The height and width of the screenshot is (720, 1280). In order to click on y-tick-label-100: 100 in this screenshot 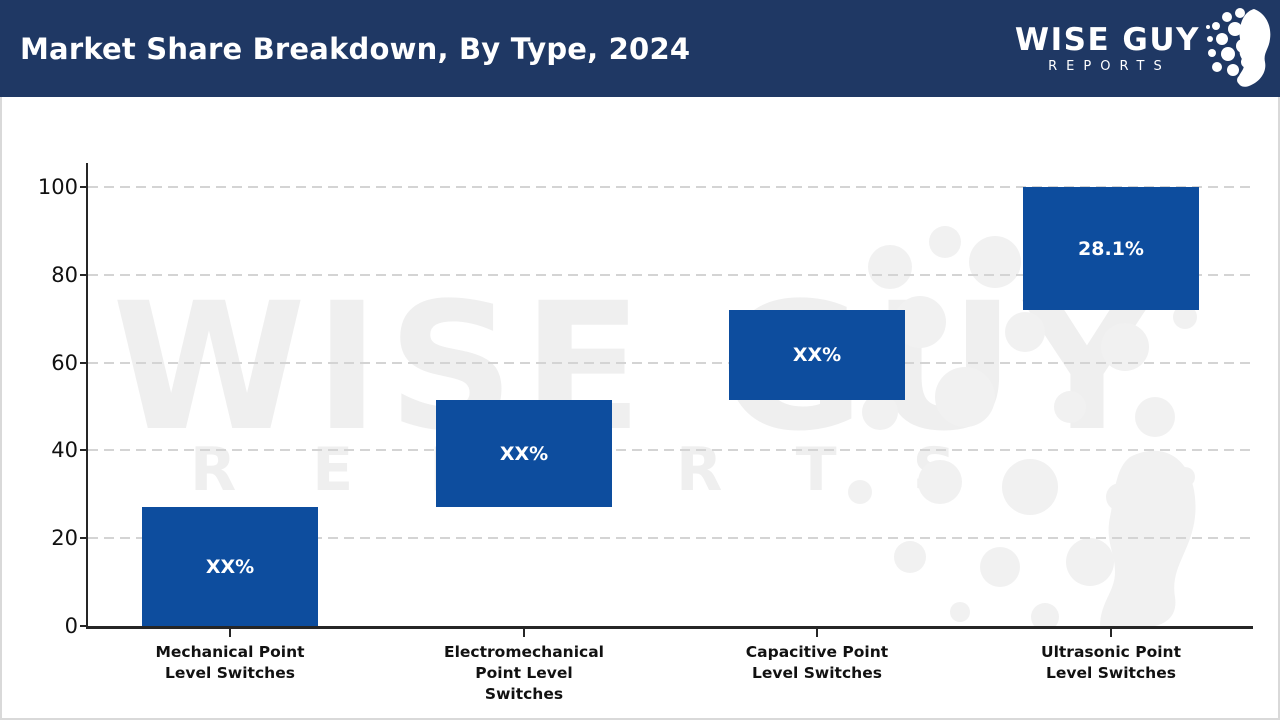, I will do `click(57, 187)`.